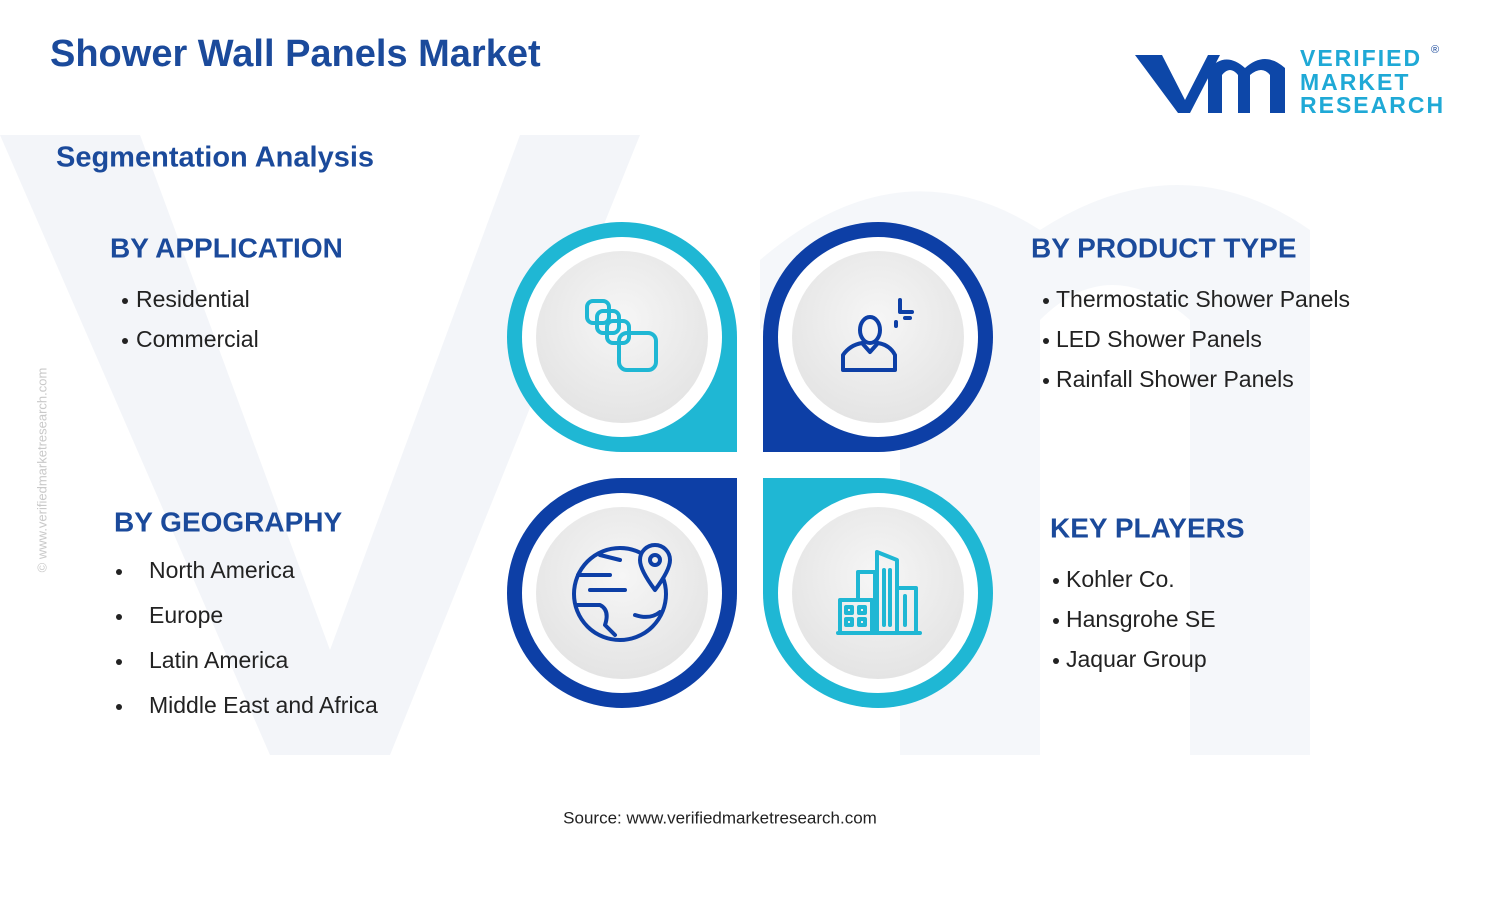  I want to click on list-item: Rainfall Shower Panels, so click(1175, 379).